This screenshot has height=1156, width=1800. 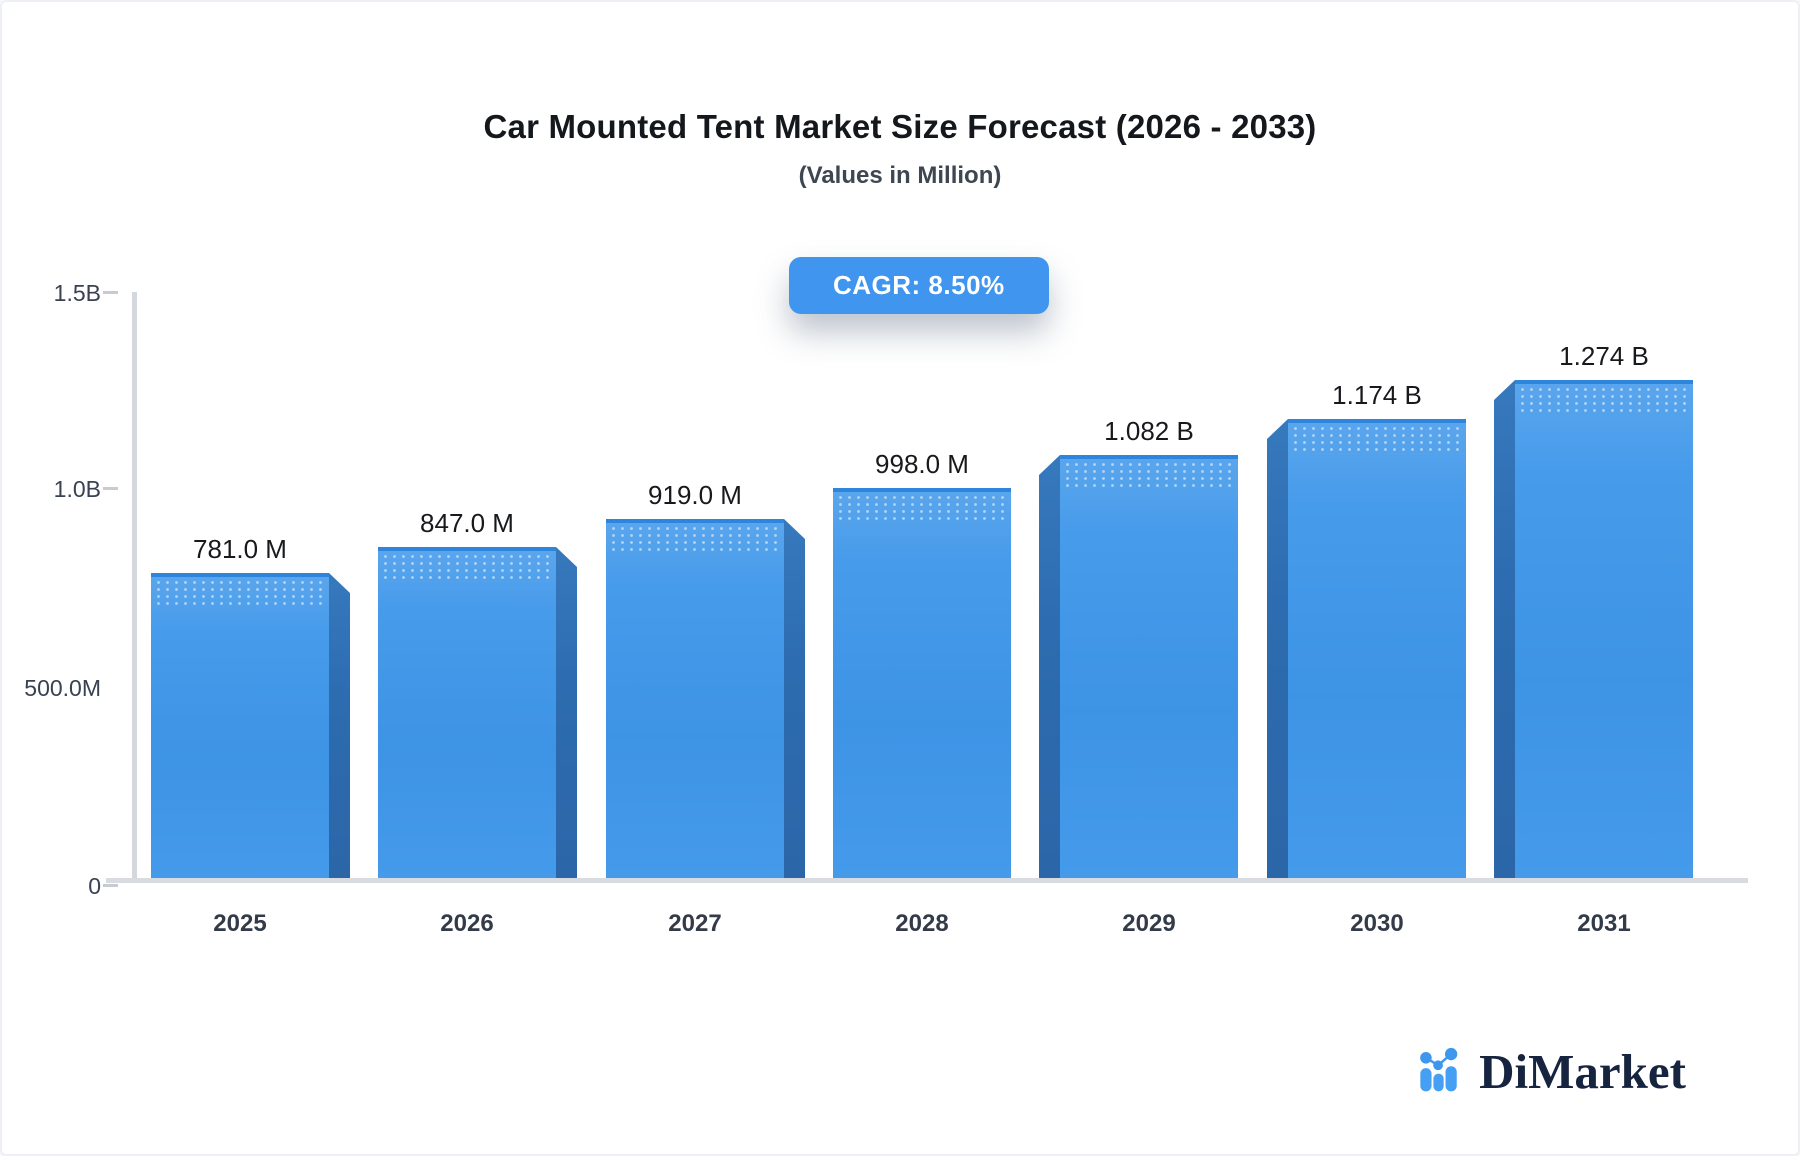 I want to click on bar-chart-dots-icon, so click(x=1439, y=1069).